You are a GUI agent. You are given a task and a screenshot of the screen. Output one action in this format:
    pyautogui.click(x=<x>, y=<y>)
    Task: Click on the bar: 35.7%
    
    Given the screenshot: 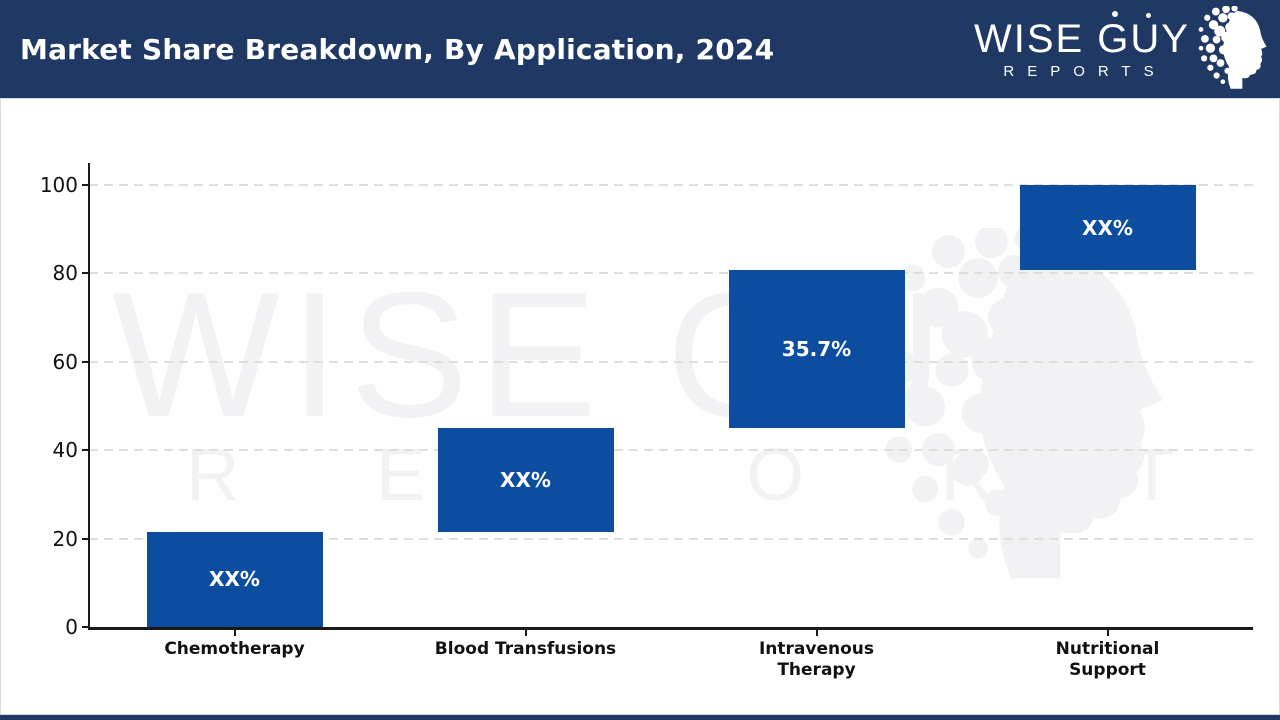 What is the action you would take?
    pyautogui.click(x=816, y=349)
    